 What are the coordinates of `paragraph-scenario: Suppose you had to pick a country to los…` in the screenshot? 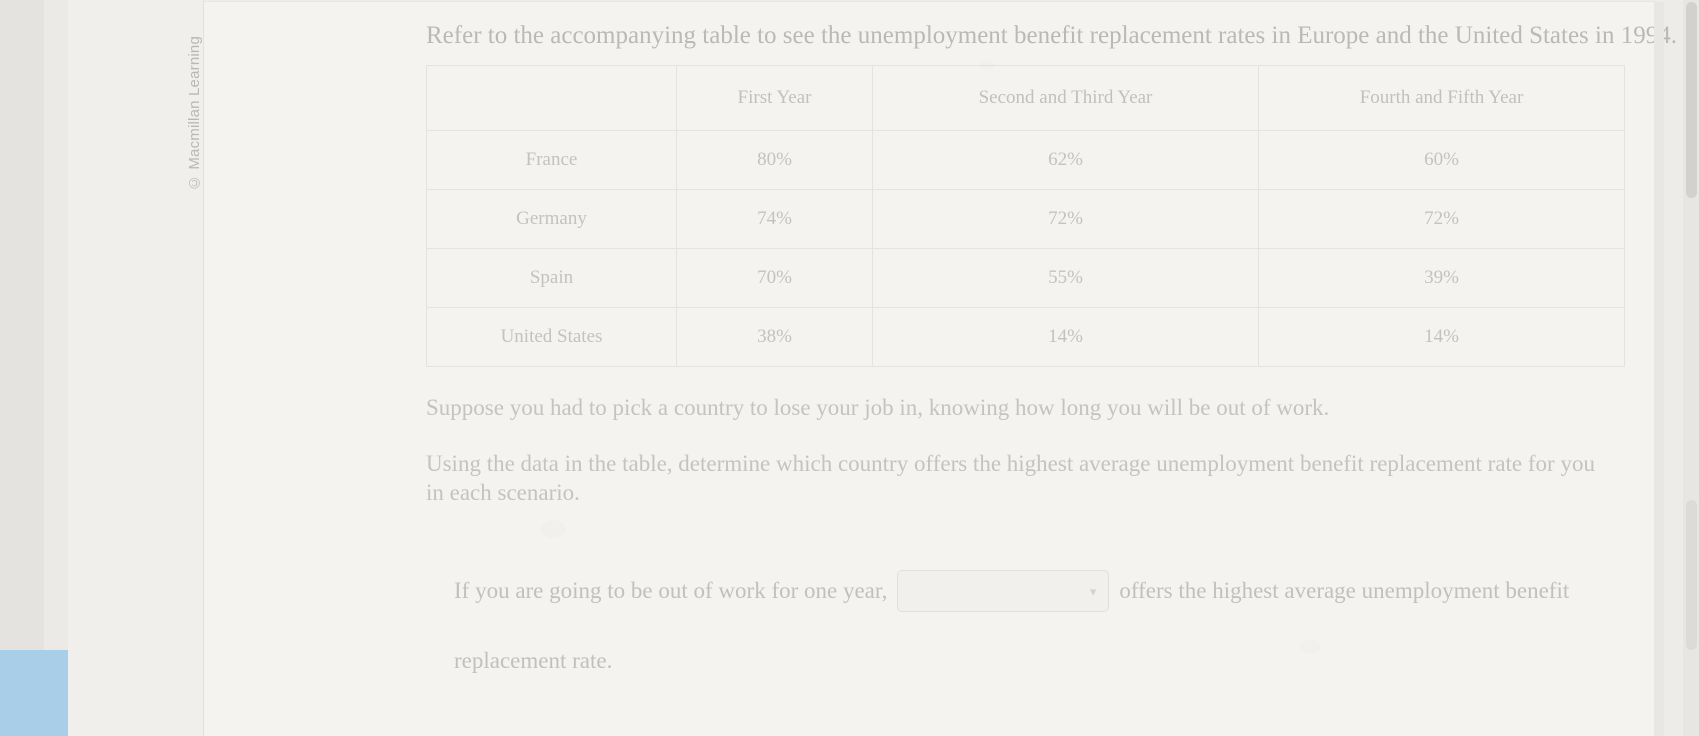 It's located at (878, 408).